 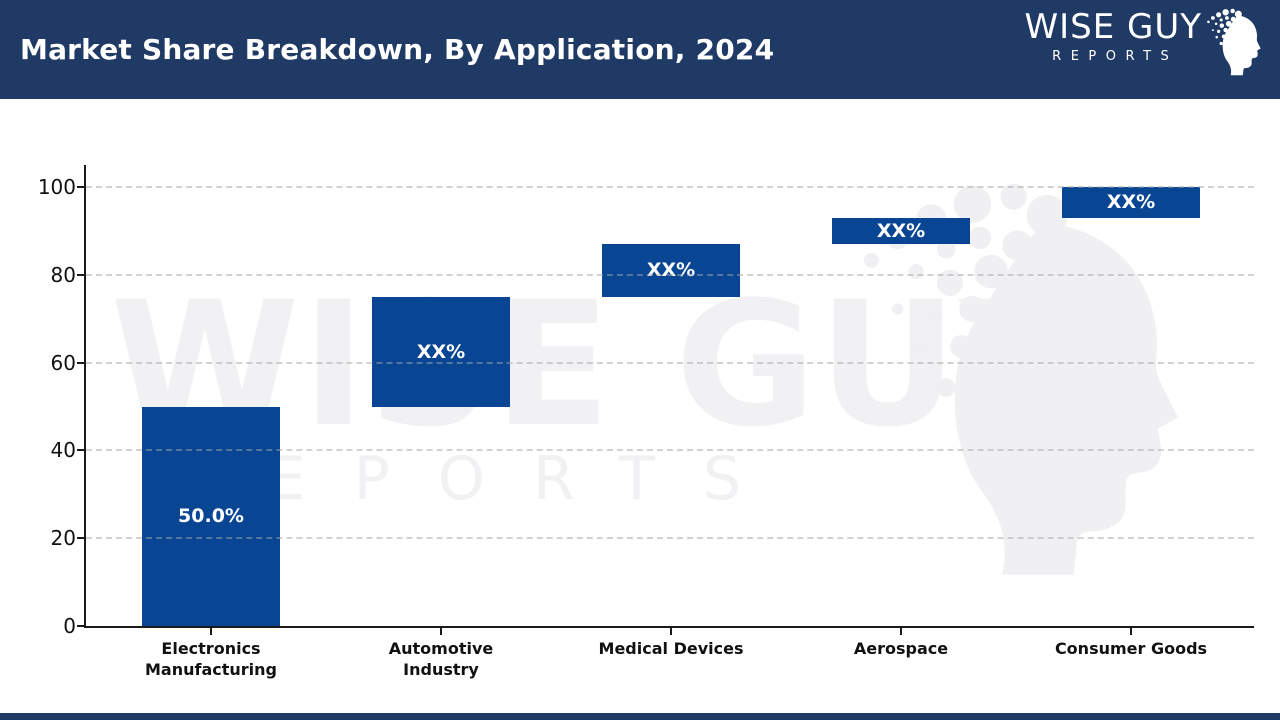 I want to click on bar-4: XX%, so click(x=901, y=231).